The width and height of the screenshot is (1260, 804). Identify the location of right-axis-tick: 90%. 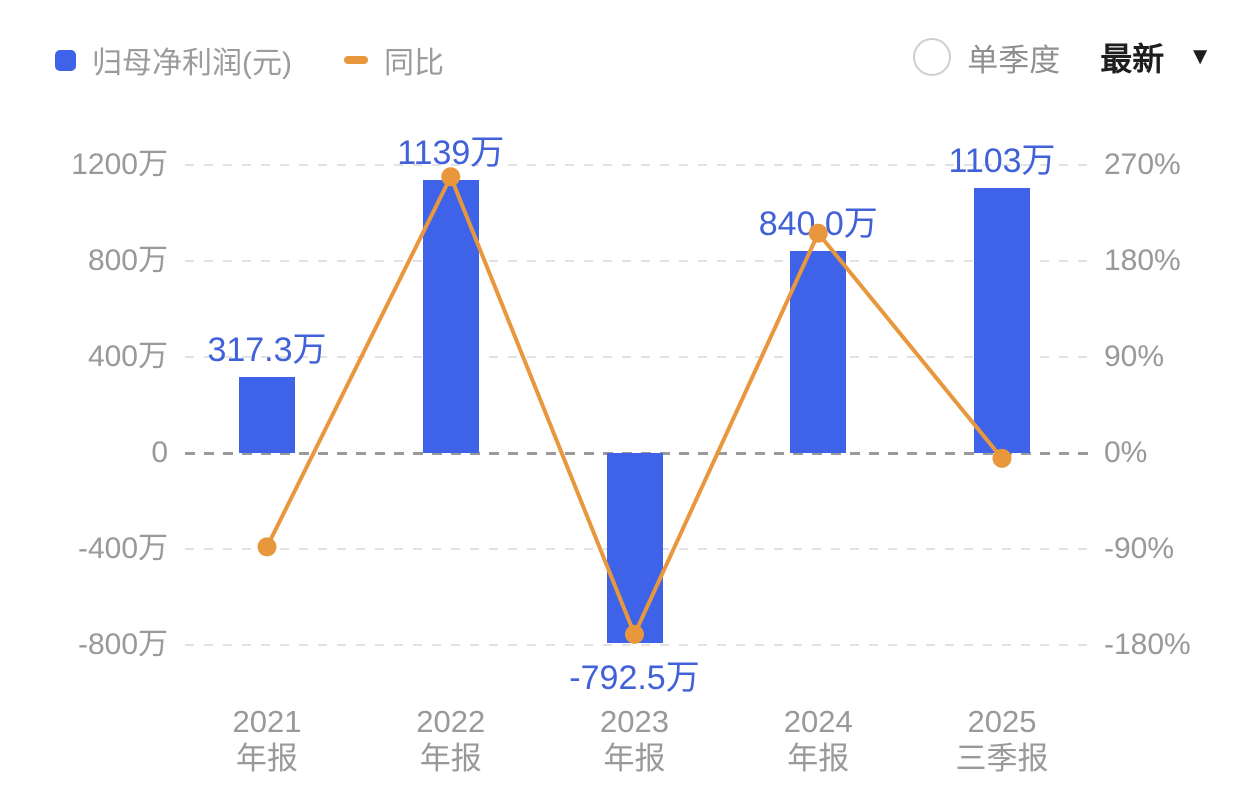
(1134, 356).